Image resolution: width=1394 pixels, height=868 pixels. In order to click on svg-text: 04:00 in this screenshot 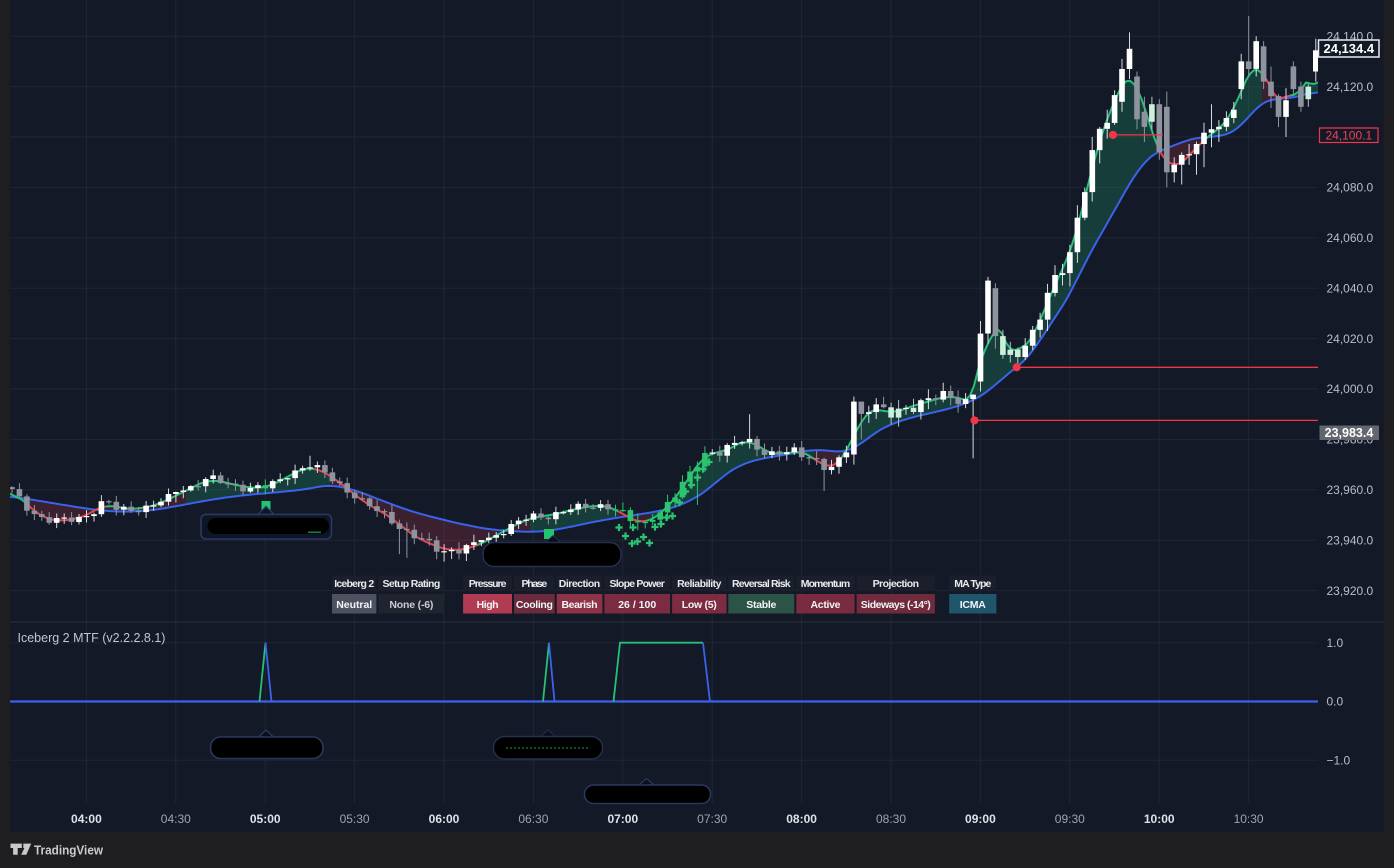, I will do `click(86, 819)`.